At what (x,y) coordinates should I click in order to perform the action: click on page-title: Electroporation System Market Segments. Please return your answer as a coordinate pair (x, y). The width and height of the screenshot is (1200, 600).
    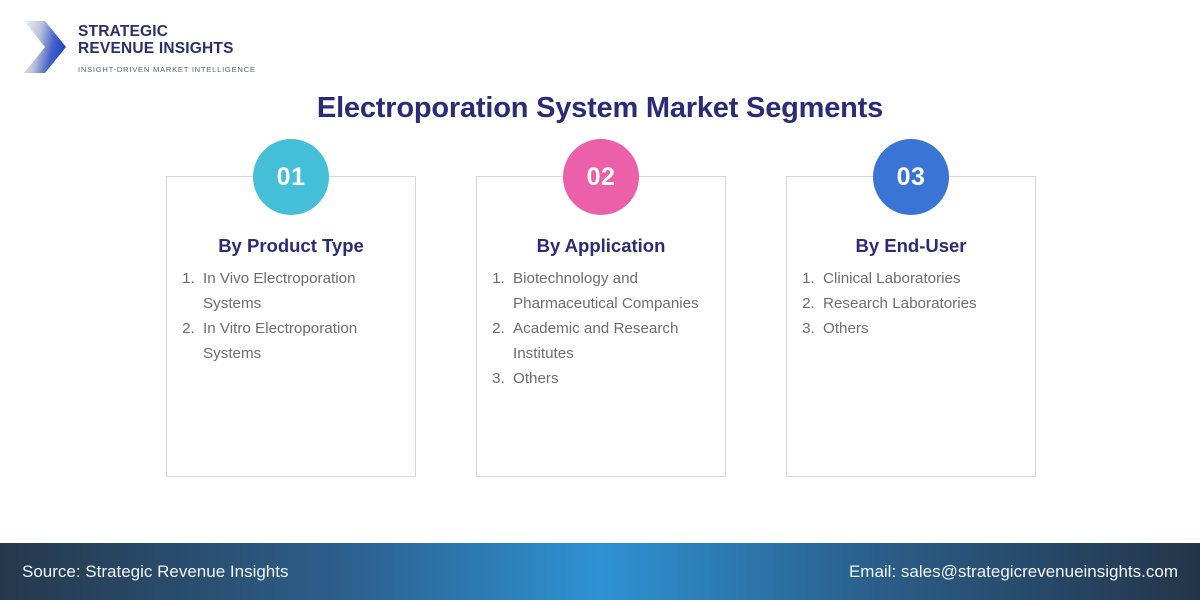
    Looking at the image, I should click on (600, 108).